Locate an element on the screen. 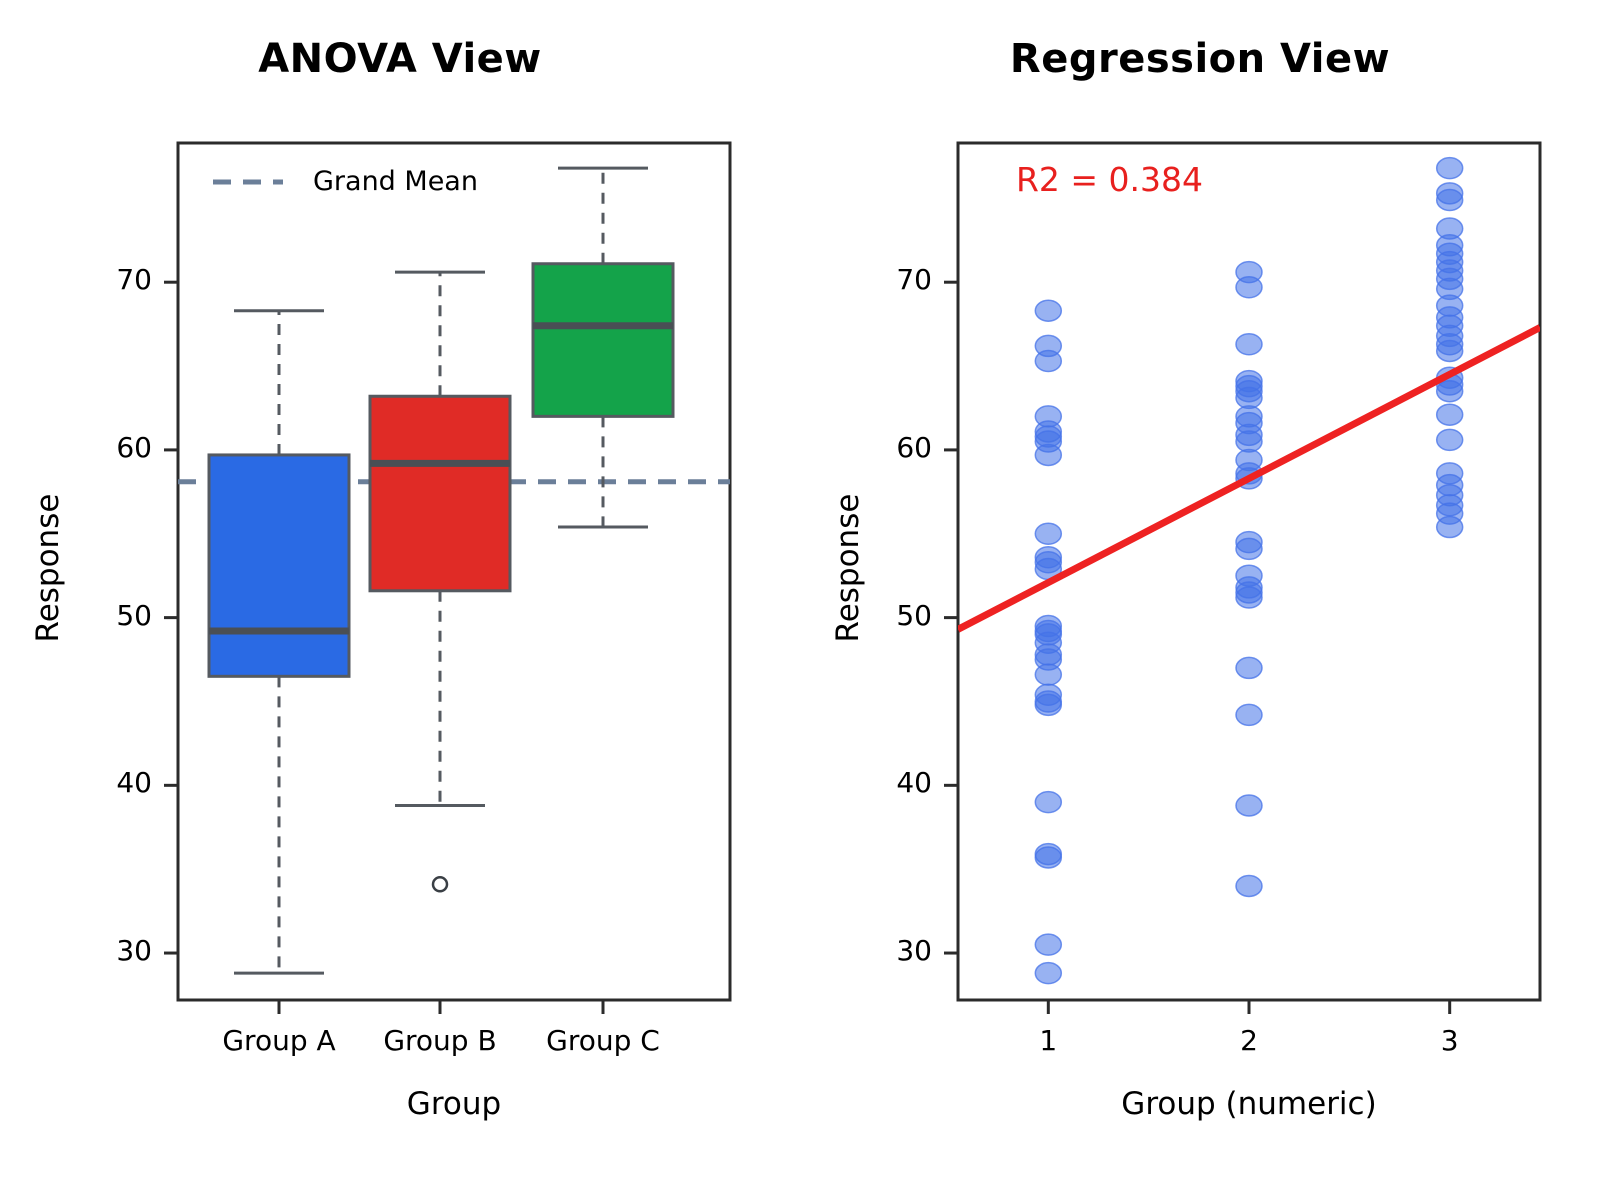 This screenshot has width=1600, height=1200. anova-y-tick-label: 40 is located at coordinates (134, 783).